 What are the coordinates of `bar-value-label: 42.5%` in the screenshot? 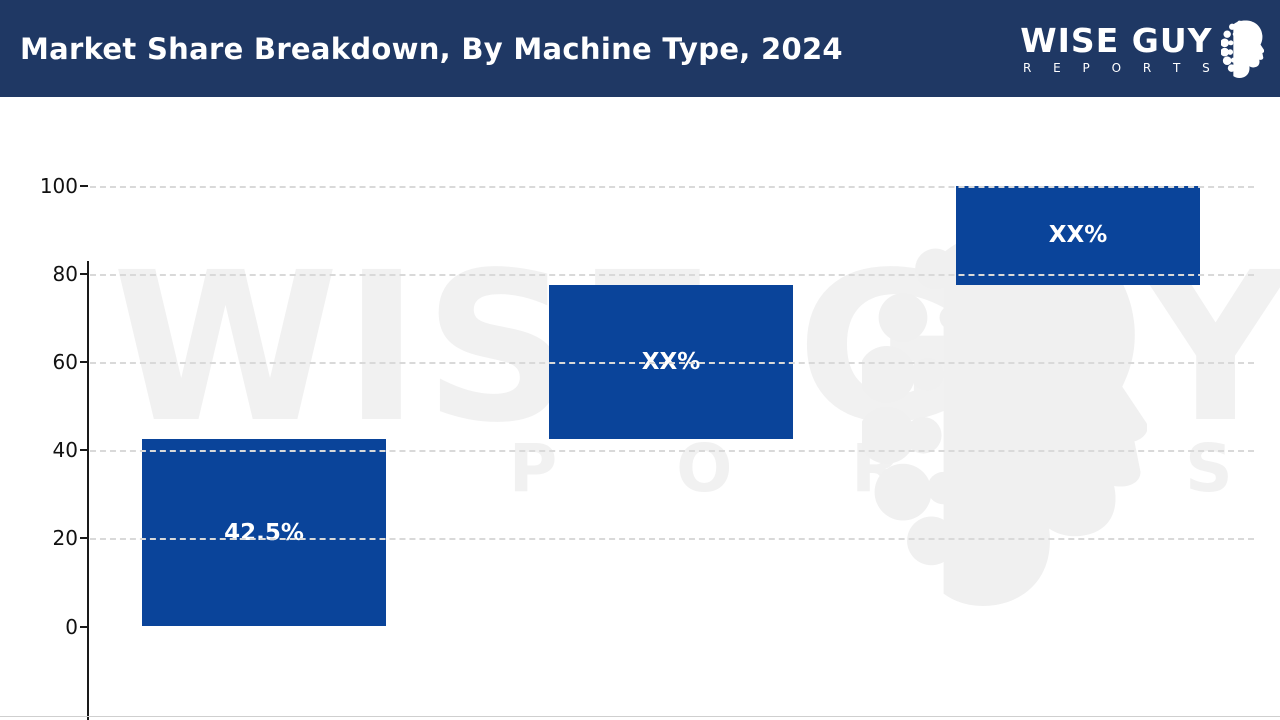 It's located at (264, 532).